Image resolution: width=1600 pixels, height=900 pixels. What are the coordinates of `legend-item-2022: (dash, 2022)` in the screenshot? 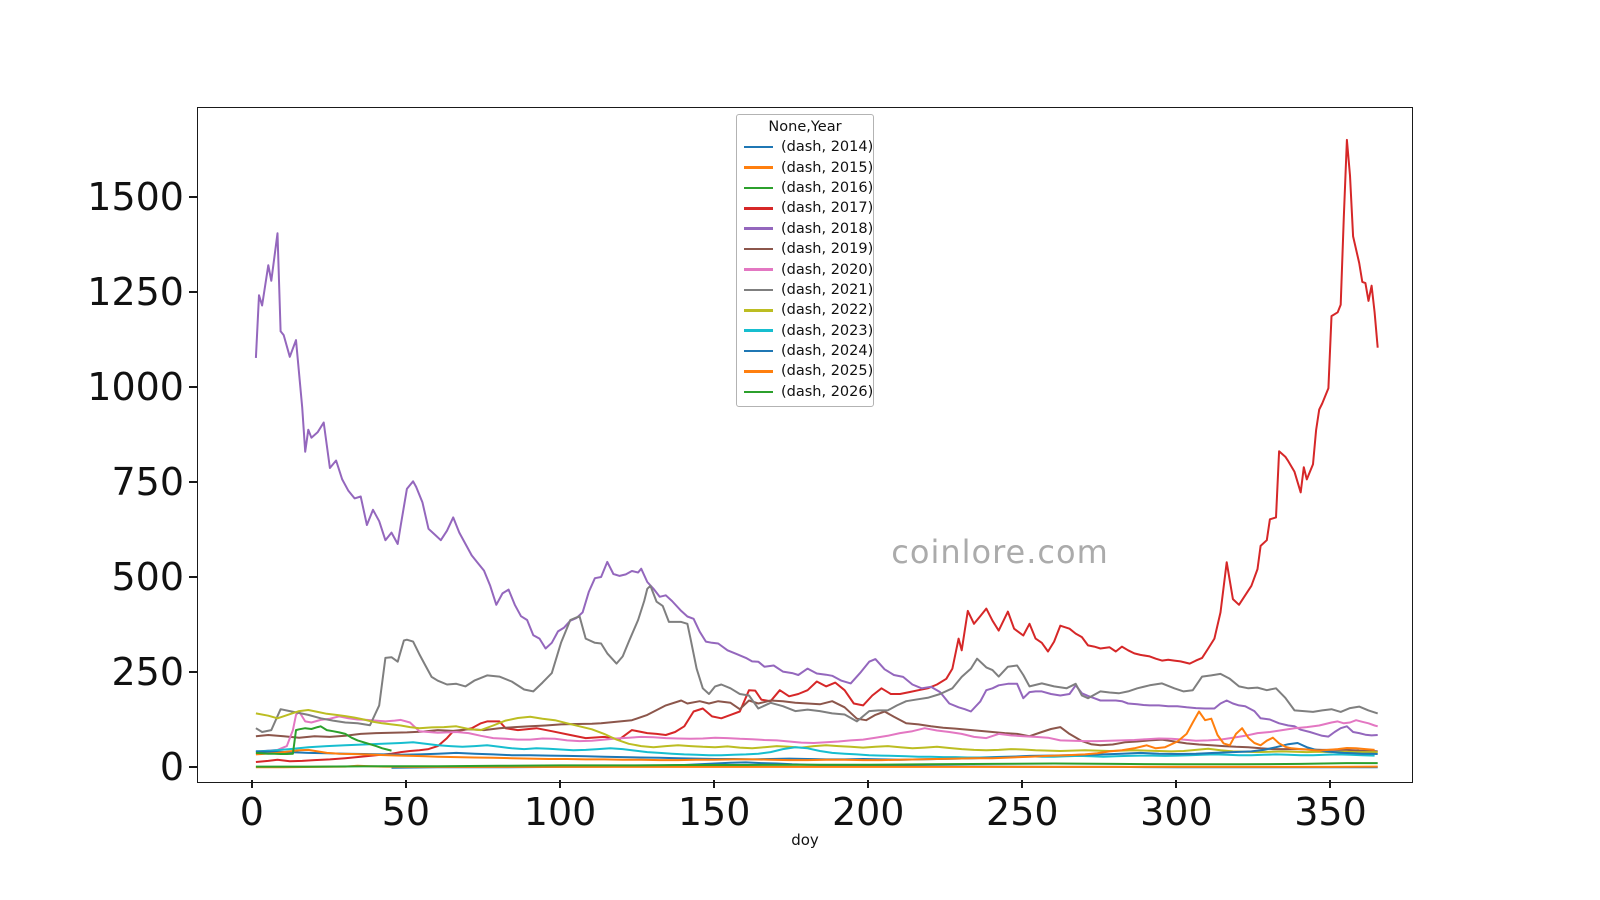 It's located at (805, 310).